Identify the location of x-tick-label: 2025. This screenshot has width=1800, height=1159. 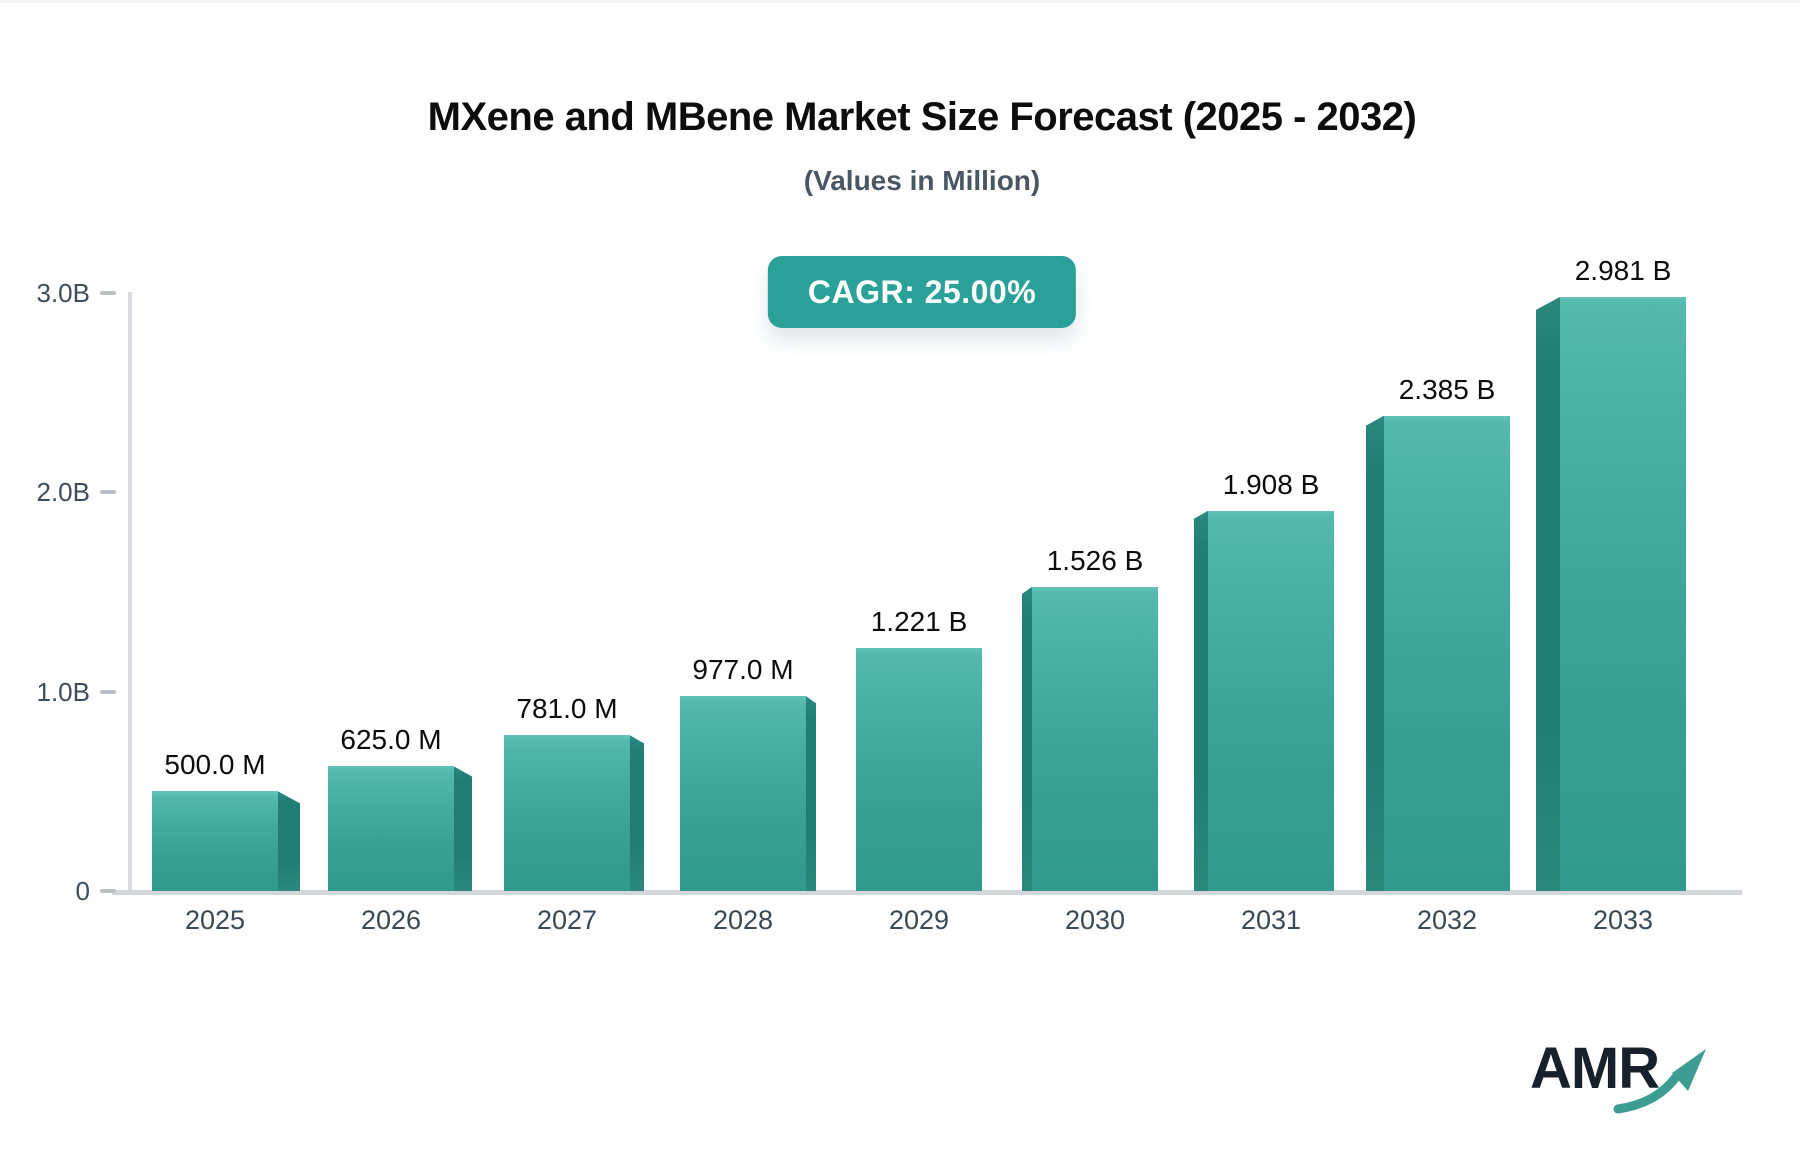
(215, 920).